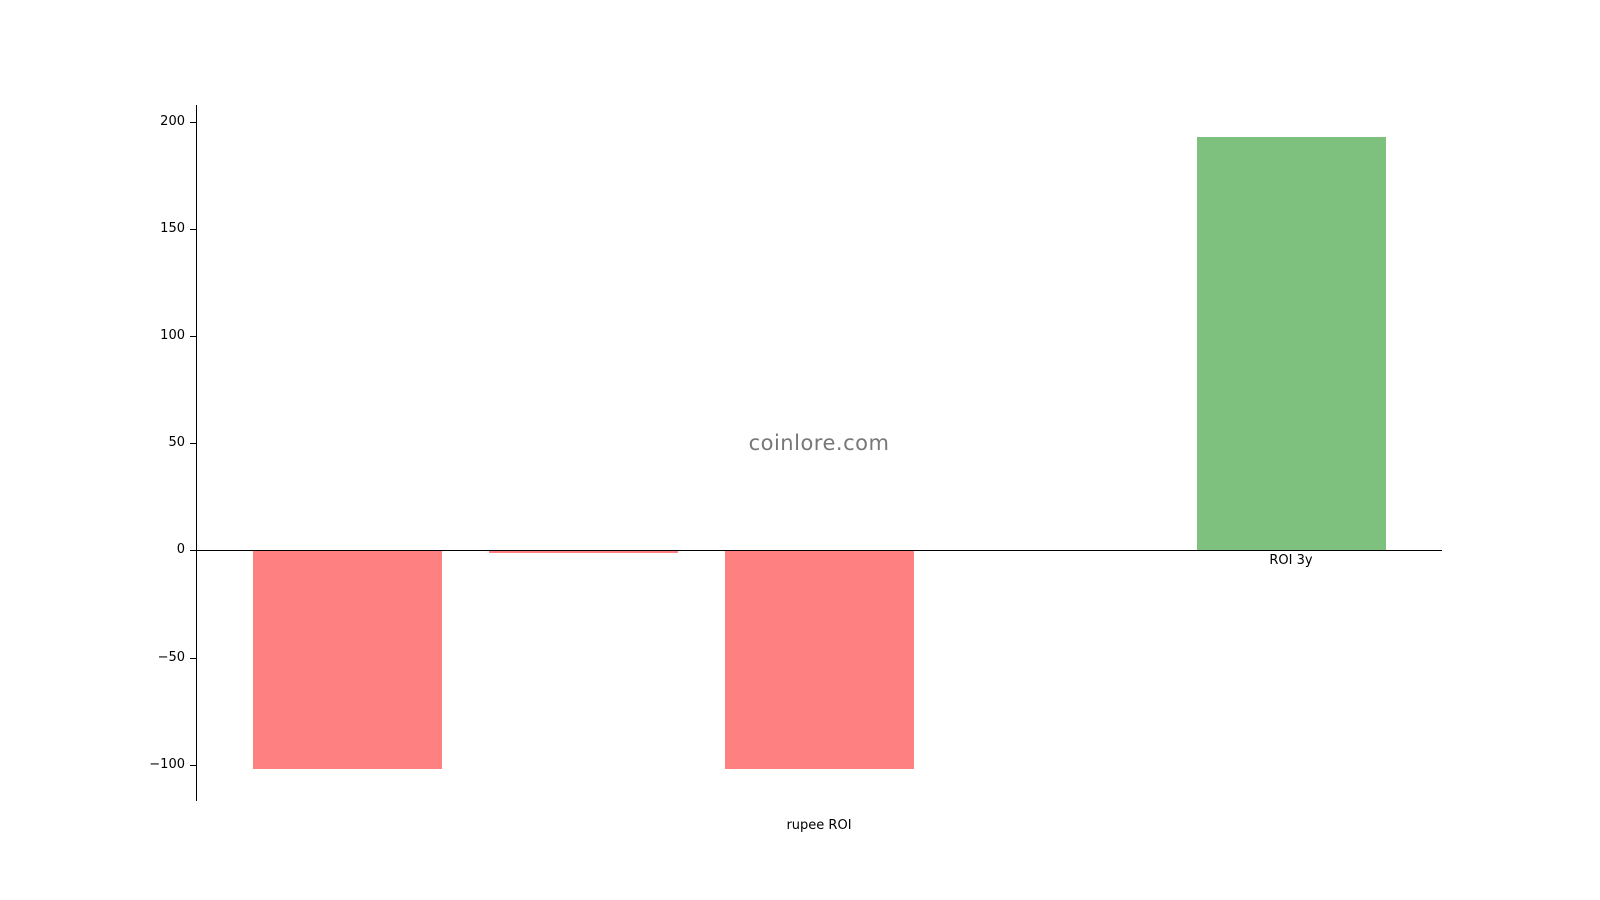 This screenshot has height=900, width=1600. What do you see at coordinates (172, 228) in the screenshot?
I see `y-tick-label: 150` at bounding box center [172, 228].